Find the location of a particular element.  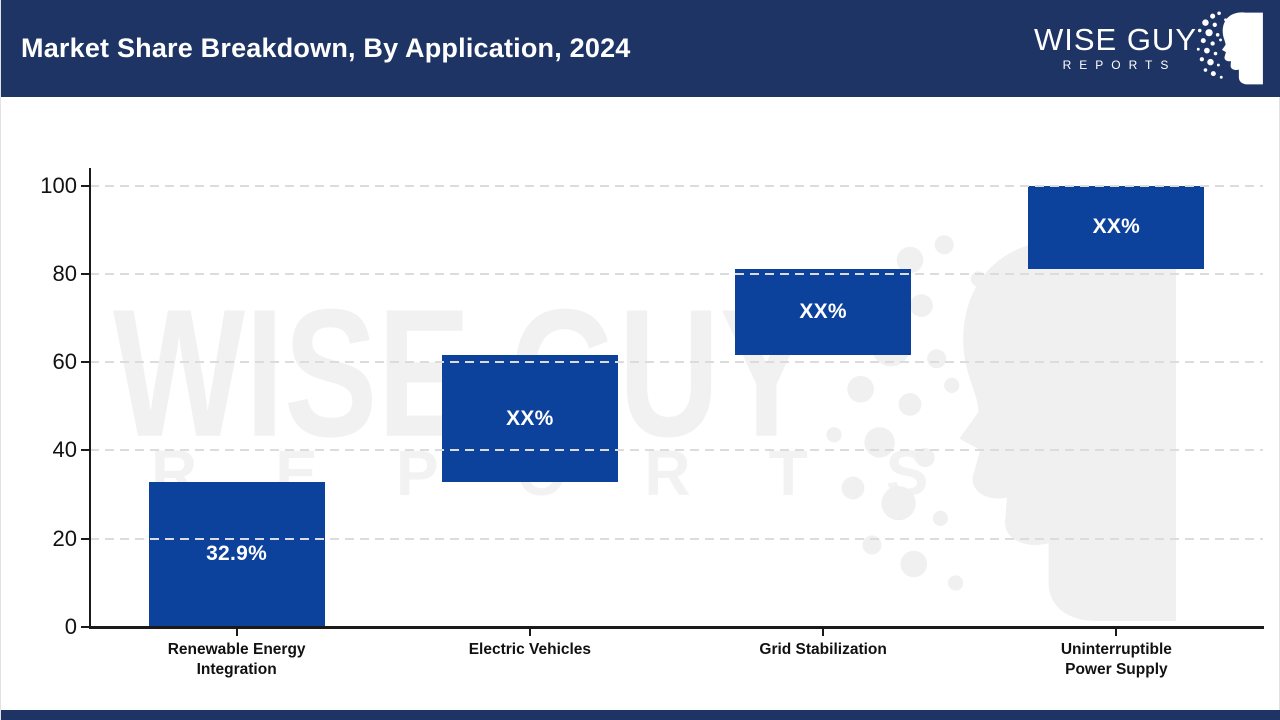

y-tick-label-0: 0 is located at coordinates (70, 626).